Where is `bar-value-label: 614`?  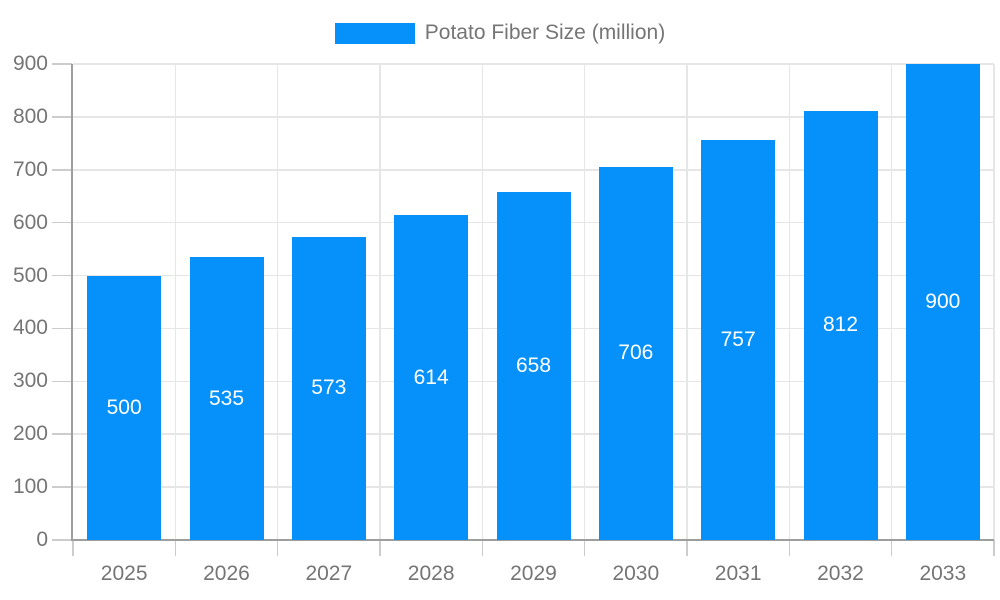 bar-value-label: 614 is located at coordinates (431, 377).